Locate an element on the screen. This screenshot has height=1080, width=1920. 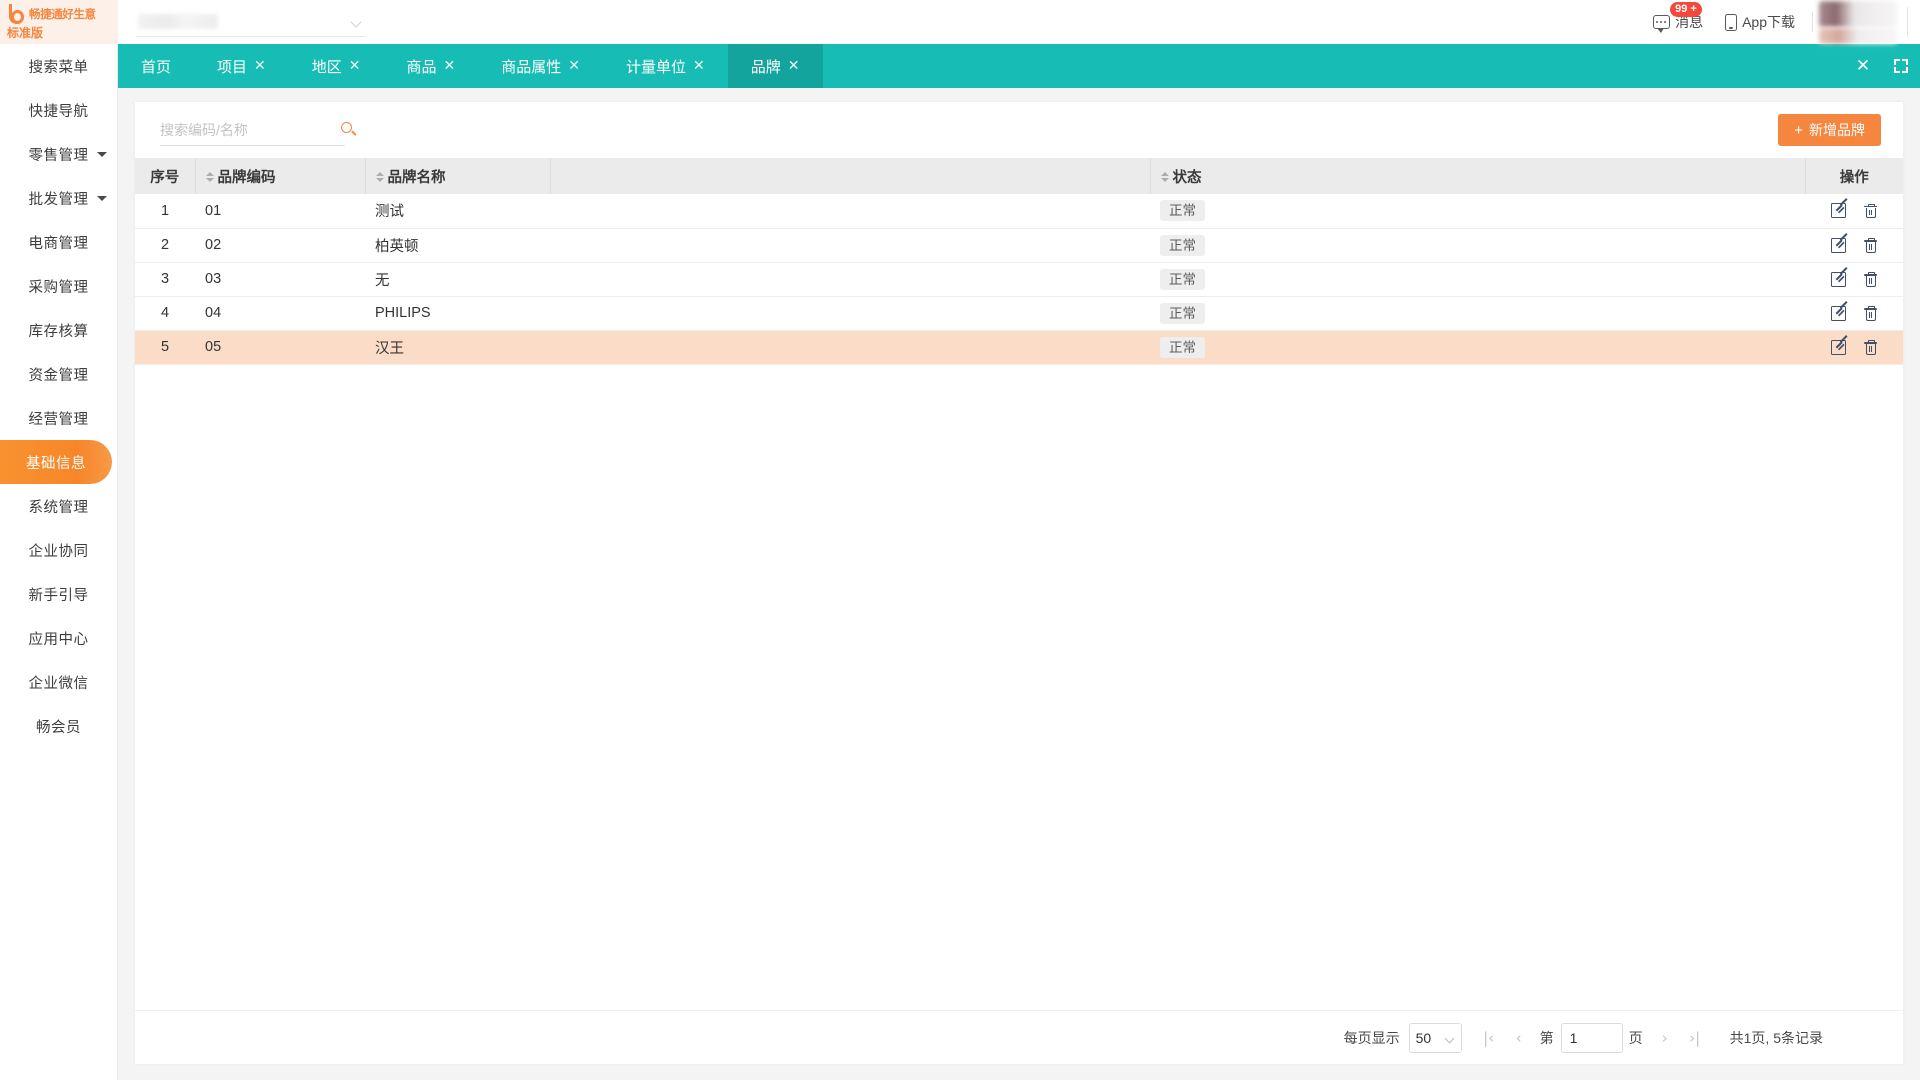
sidebar-item-10: 系统管理 is located at coordinates (58, 506).